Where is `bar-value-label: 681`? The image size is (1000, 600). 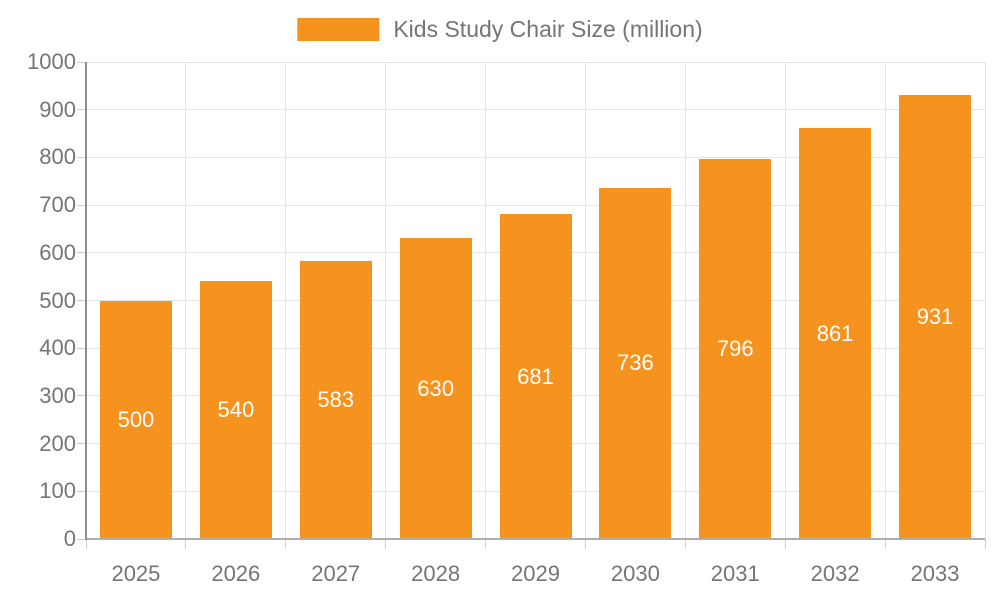 bar-value-label: 681 is located at coordinates (535, 376).